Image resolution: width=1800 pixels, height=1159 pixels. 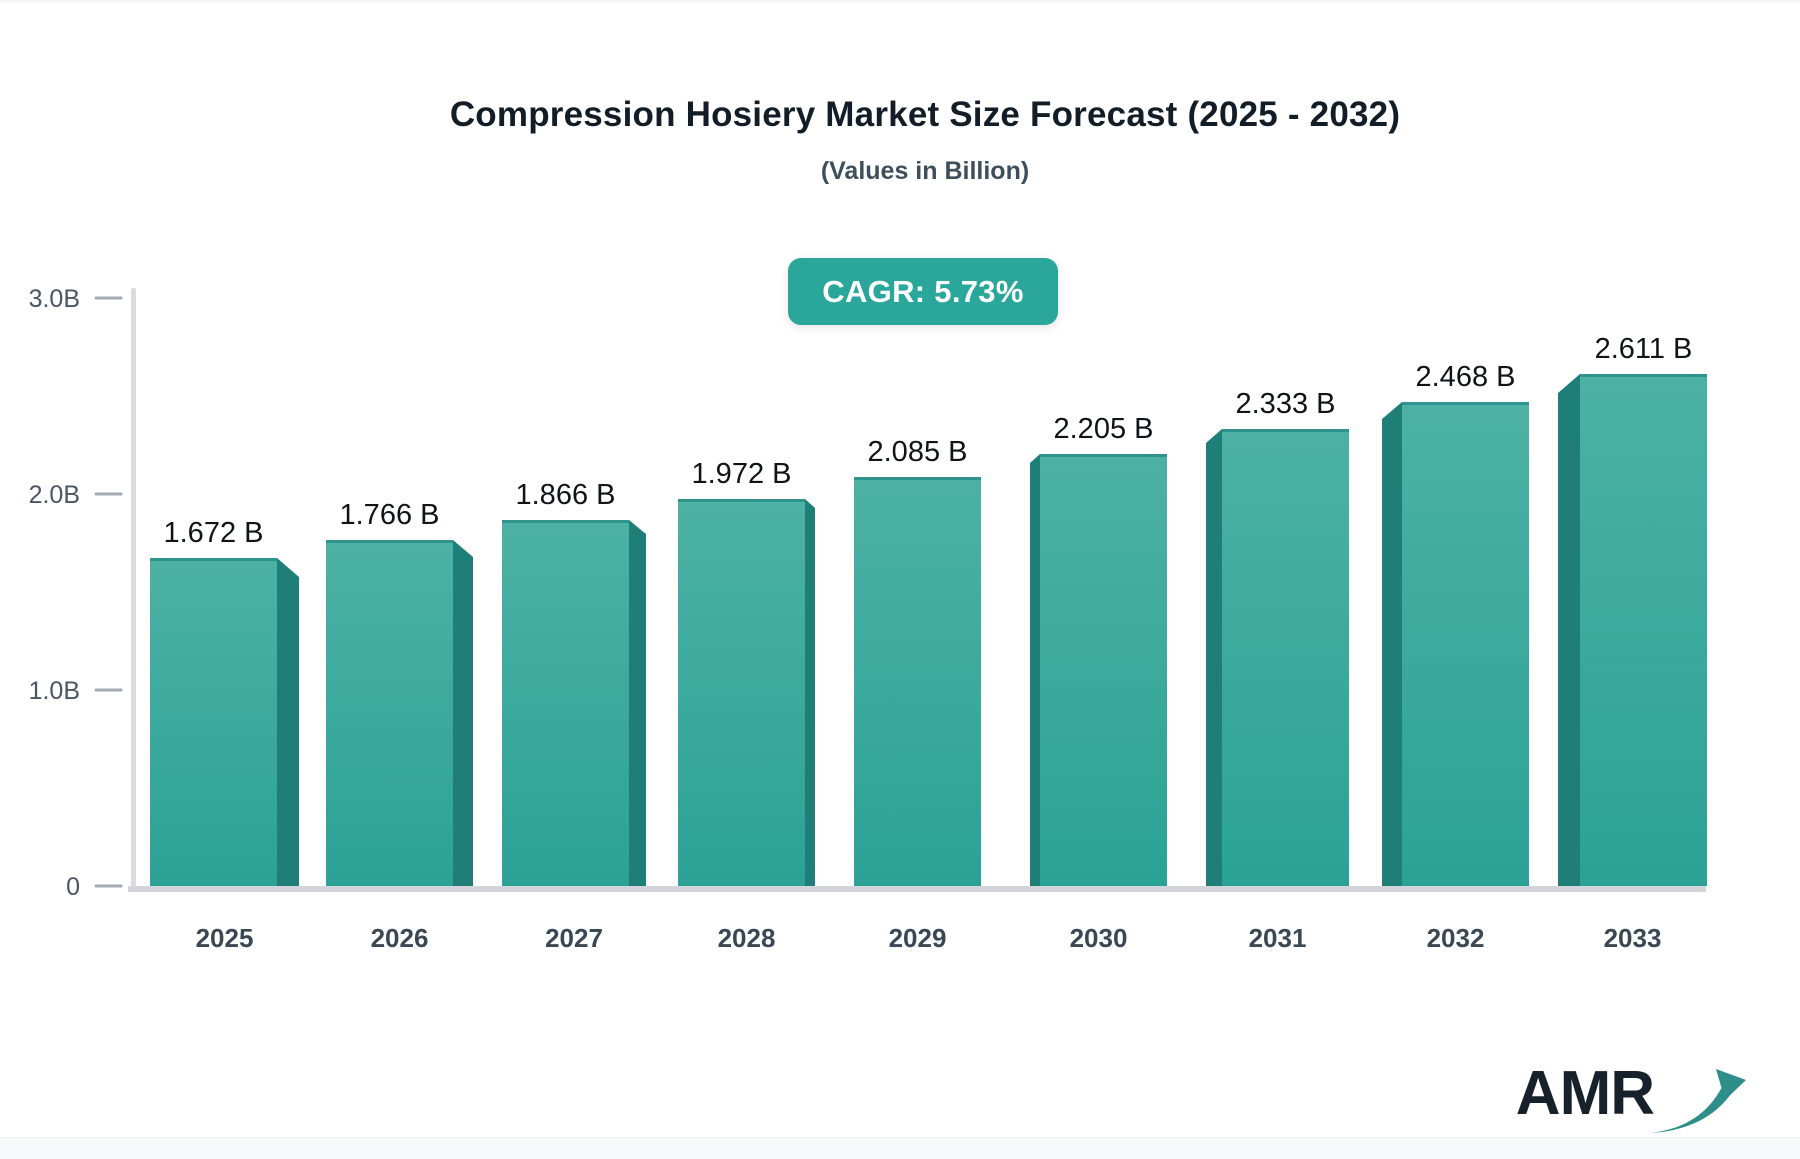 What do you see at coordinates (214, 533) in the screenshot?
I see `bar-value-label: 1.672 B` at bounding box center [214, 533].